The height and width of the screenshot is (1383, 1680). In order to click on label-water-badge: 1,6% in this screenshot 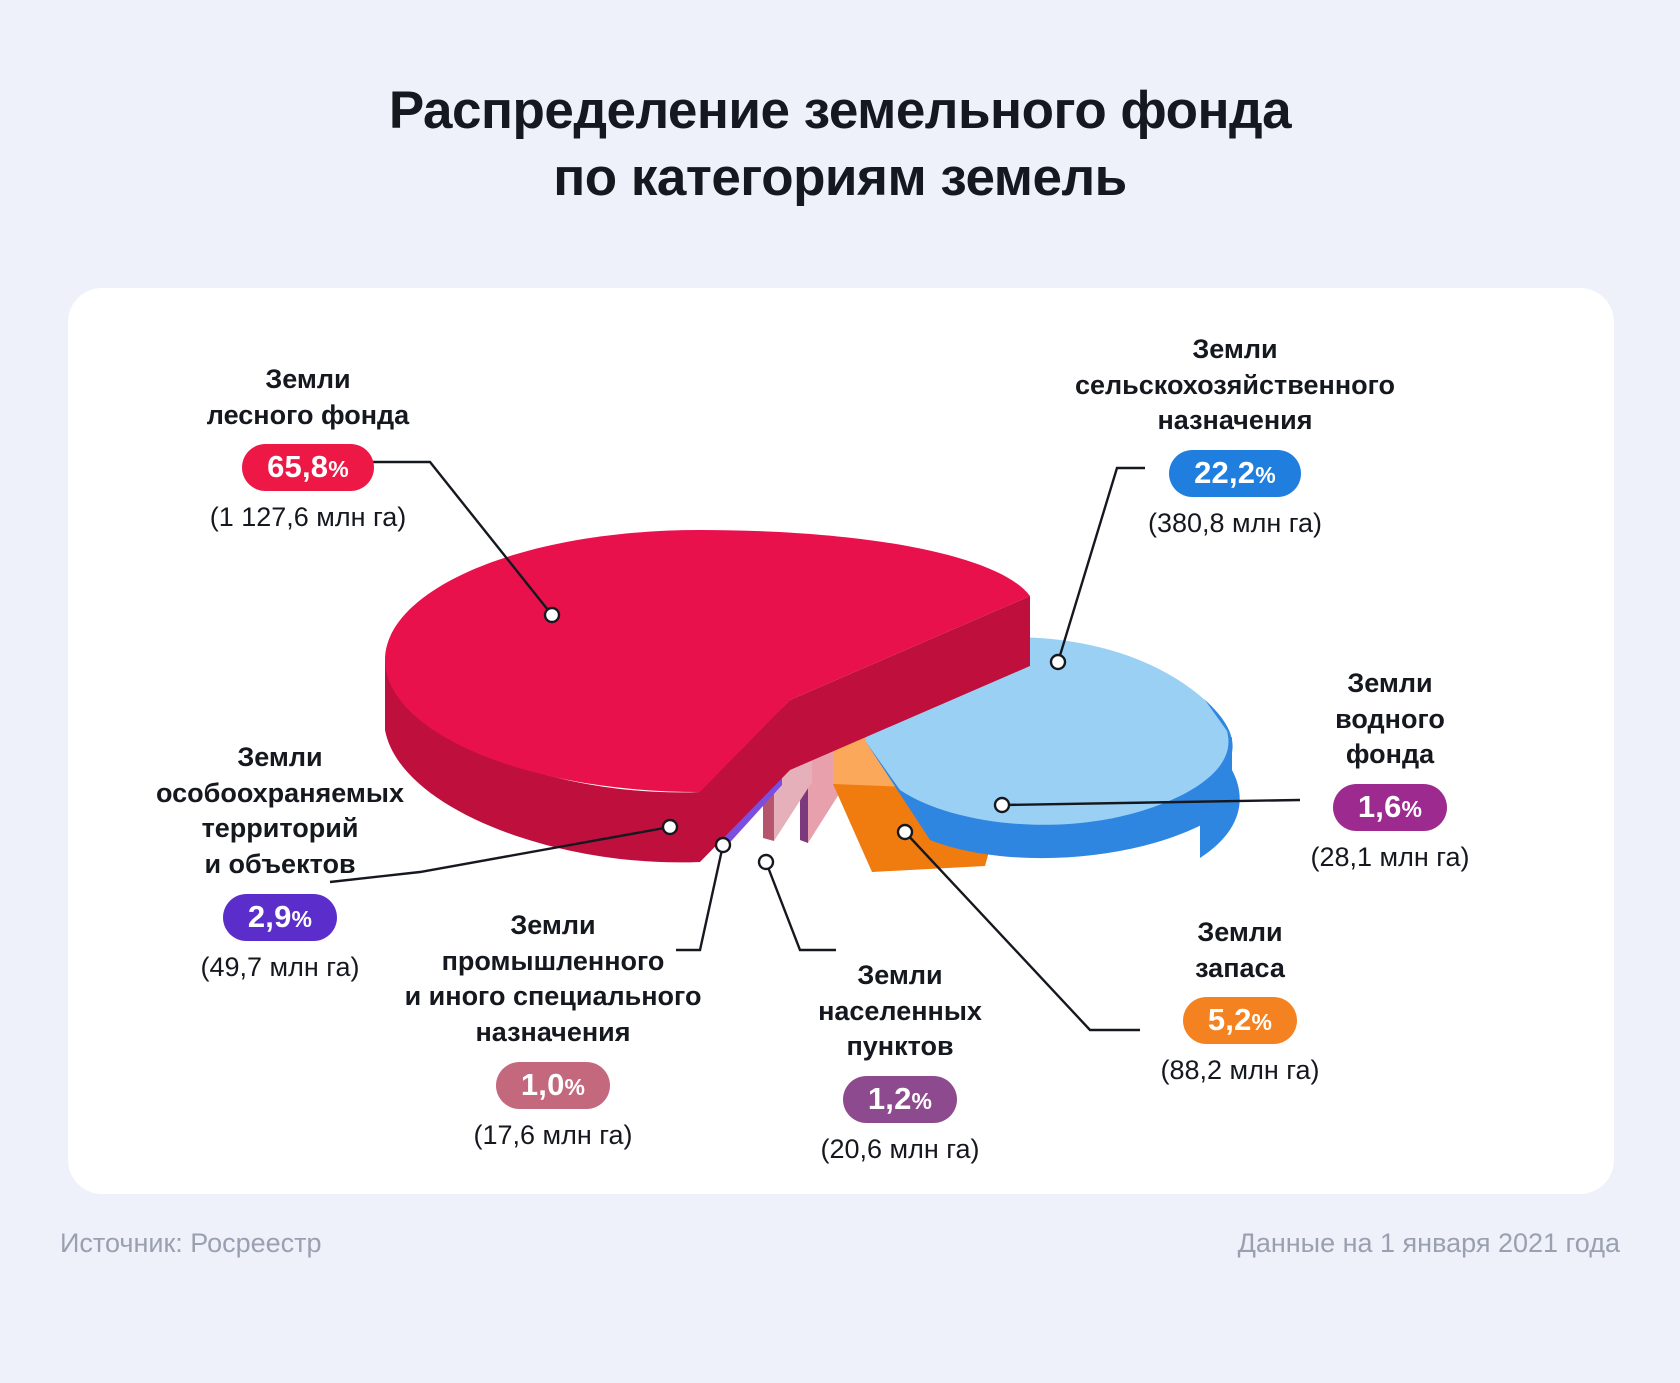, I will do `click(1390, 807)`.